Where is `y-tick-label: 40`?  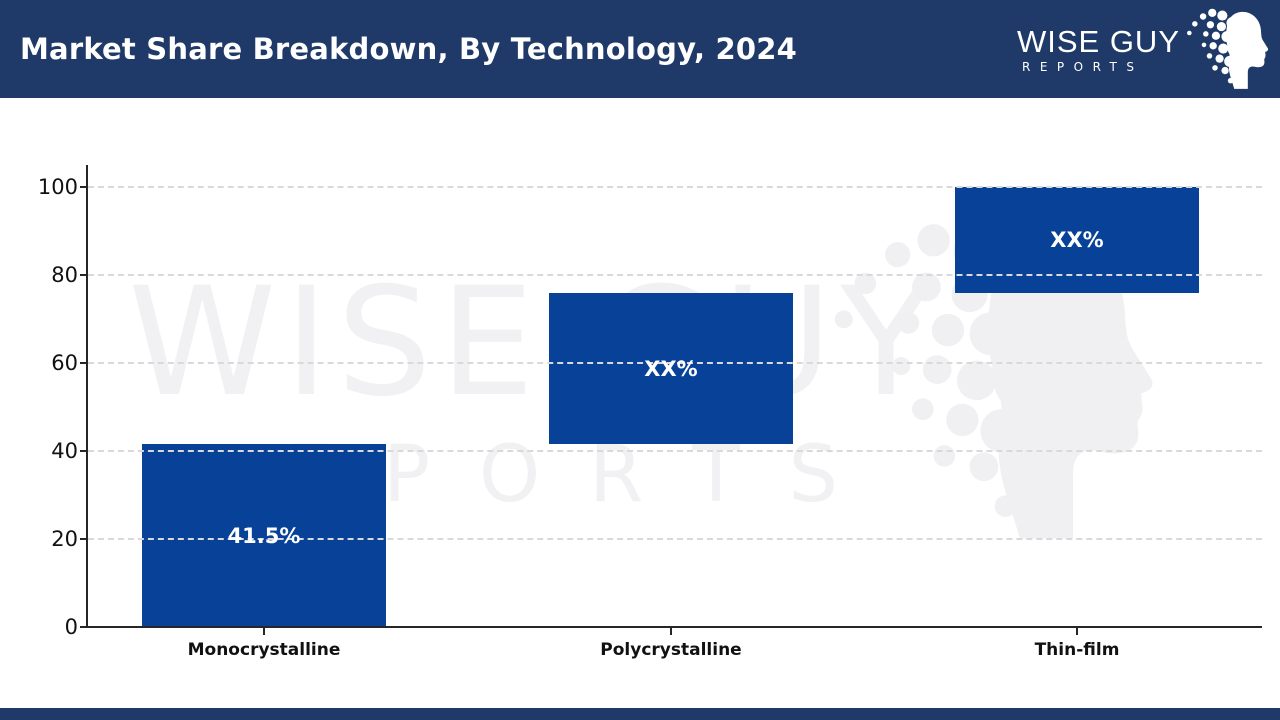 y-tick-label: 40 is located at coordinates (64, 451).